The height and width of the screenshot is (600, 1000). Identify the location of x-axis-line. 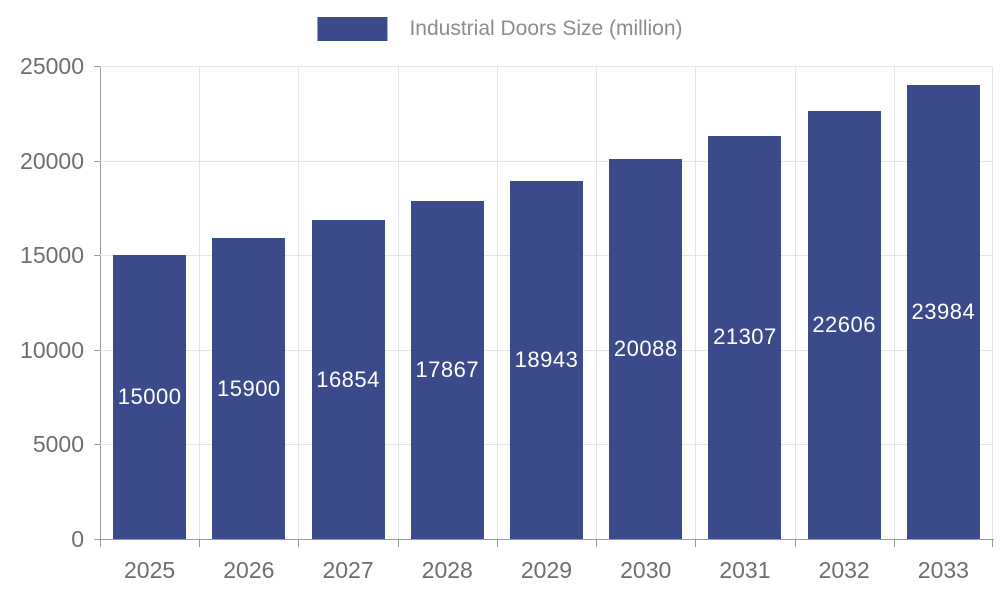
(547, 539).